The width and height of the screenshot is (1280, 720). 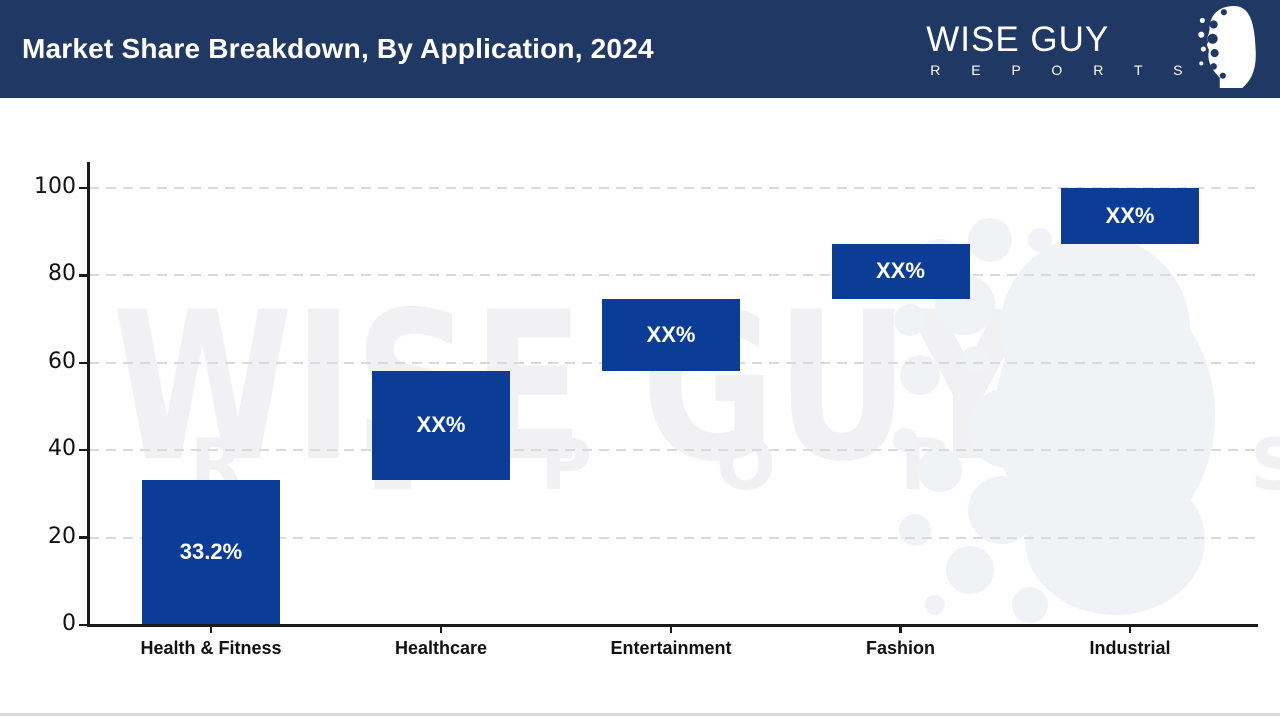 I want to click on bar: 33.2%, so click(x=211, y=552).